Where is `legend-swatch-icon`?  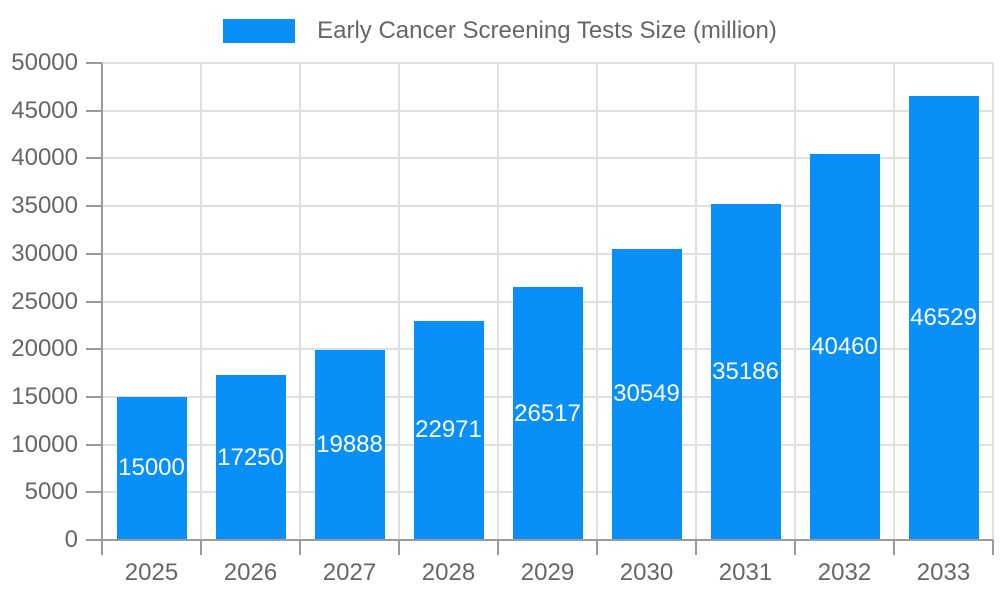 legend-swatch-icon is located at coordinates (259, 31).